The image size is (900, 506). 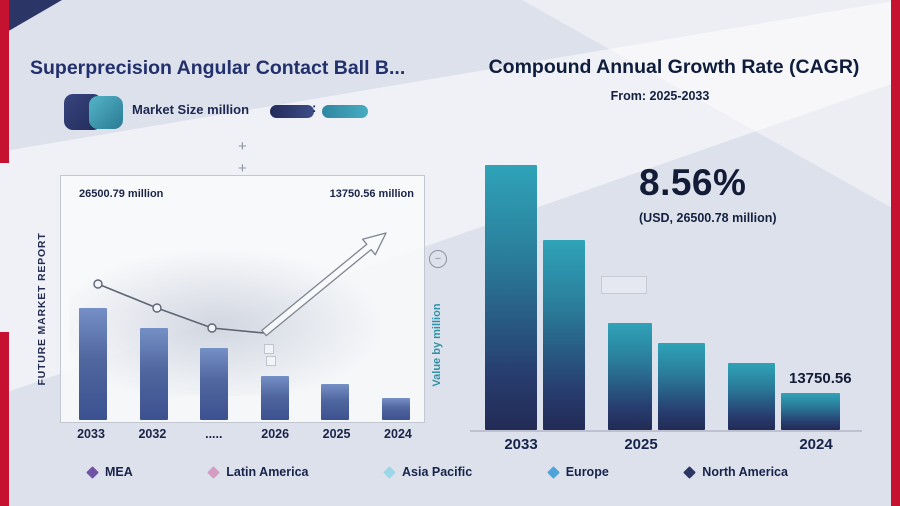 I want to click on cagr-bar-group-2025, so click(x=656, y=376).